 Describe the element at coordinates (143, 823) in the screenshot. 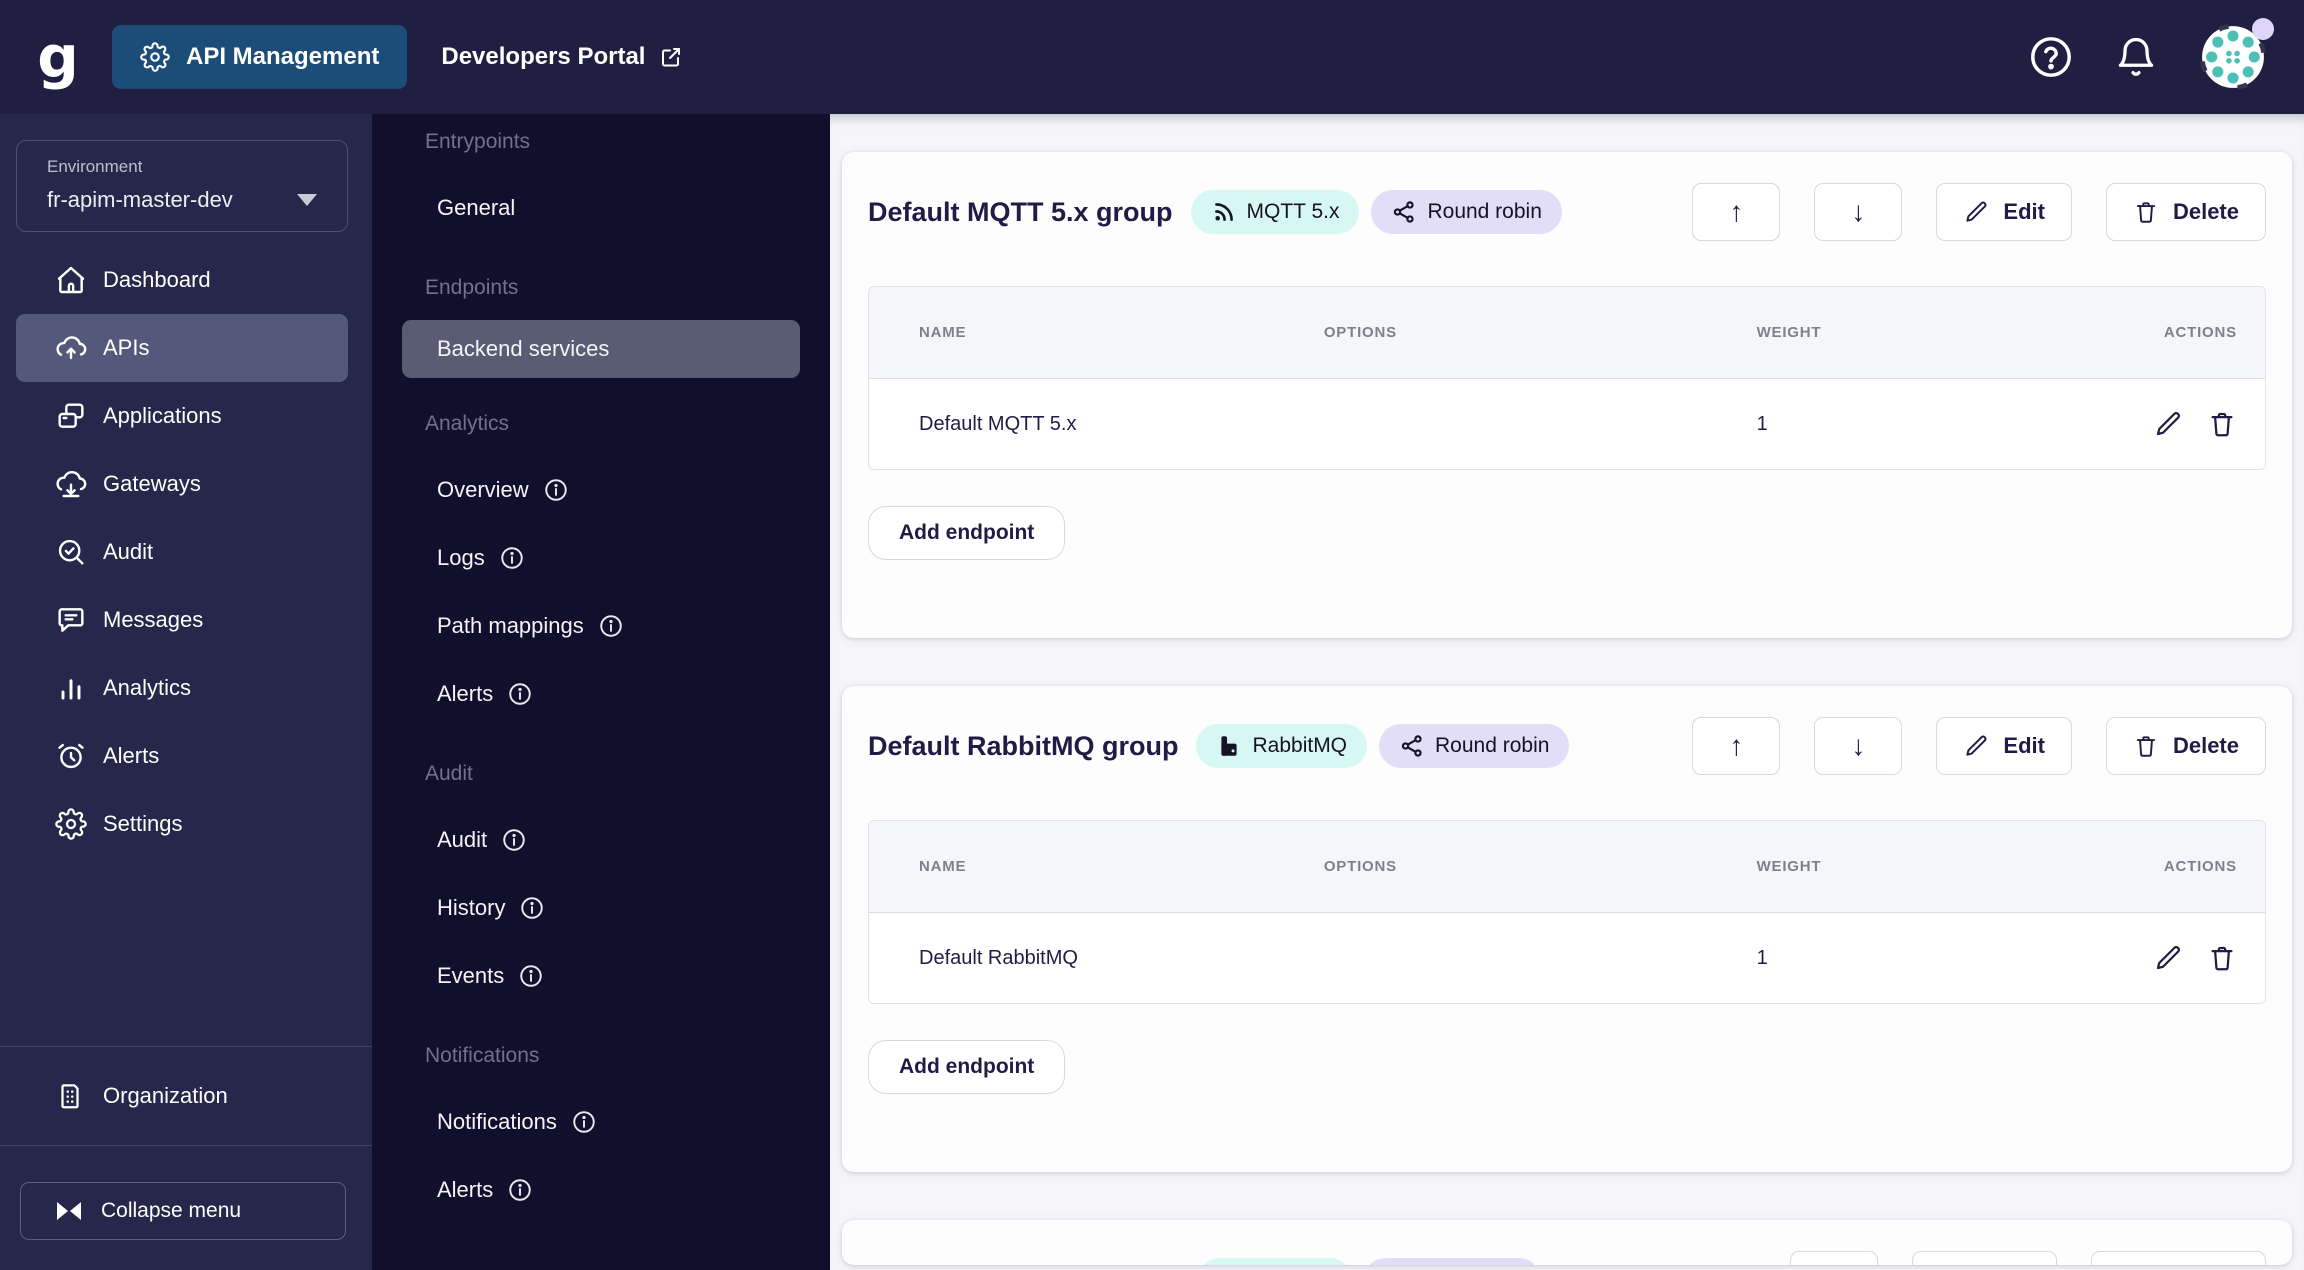

I see `sidebar-item-label: Settings` at that location.